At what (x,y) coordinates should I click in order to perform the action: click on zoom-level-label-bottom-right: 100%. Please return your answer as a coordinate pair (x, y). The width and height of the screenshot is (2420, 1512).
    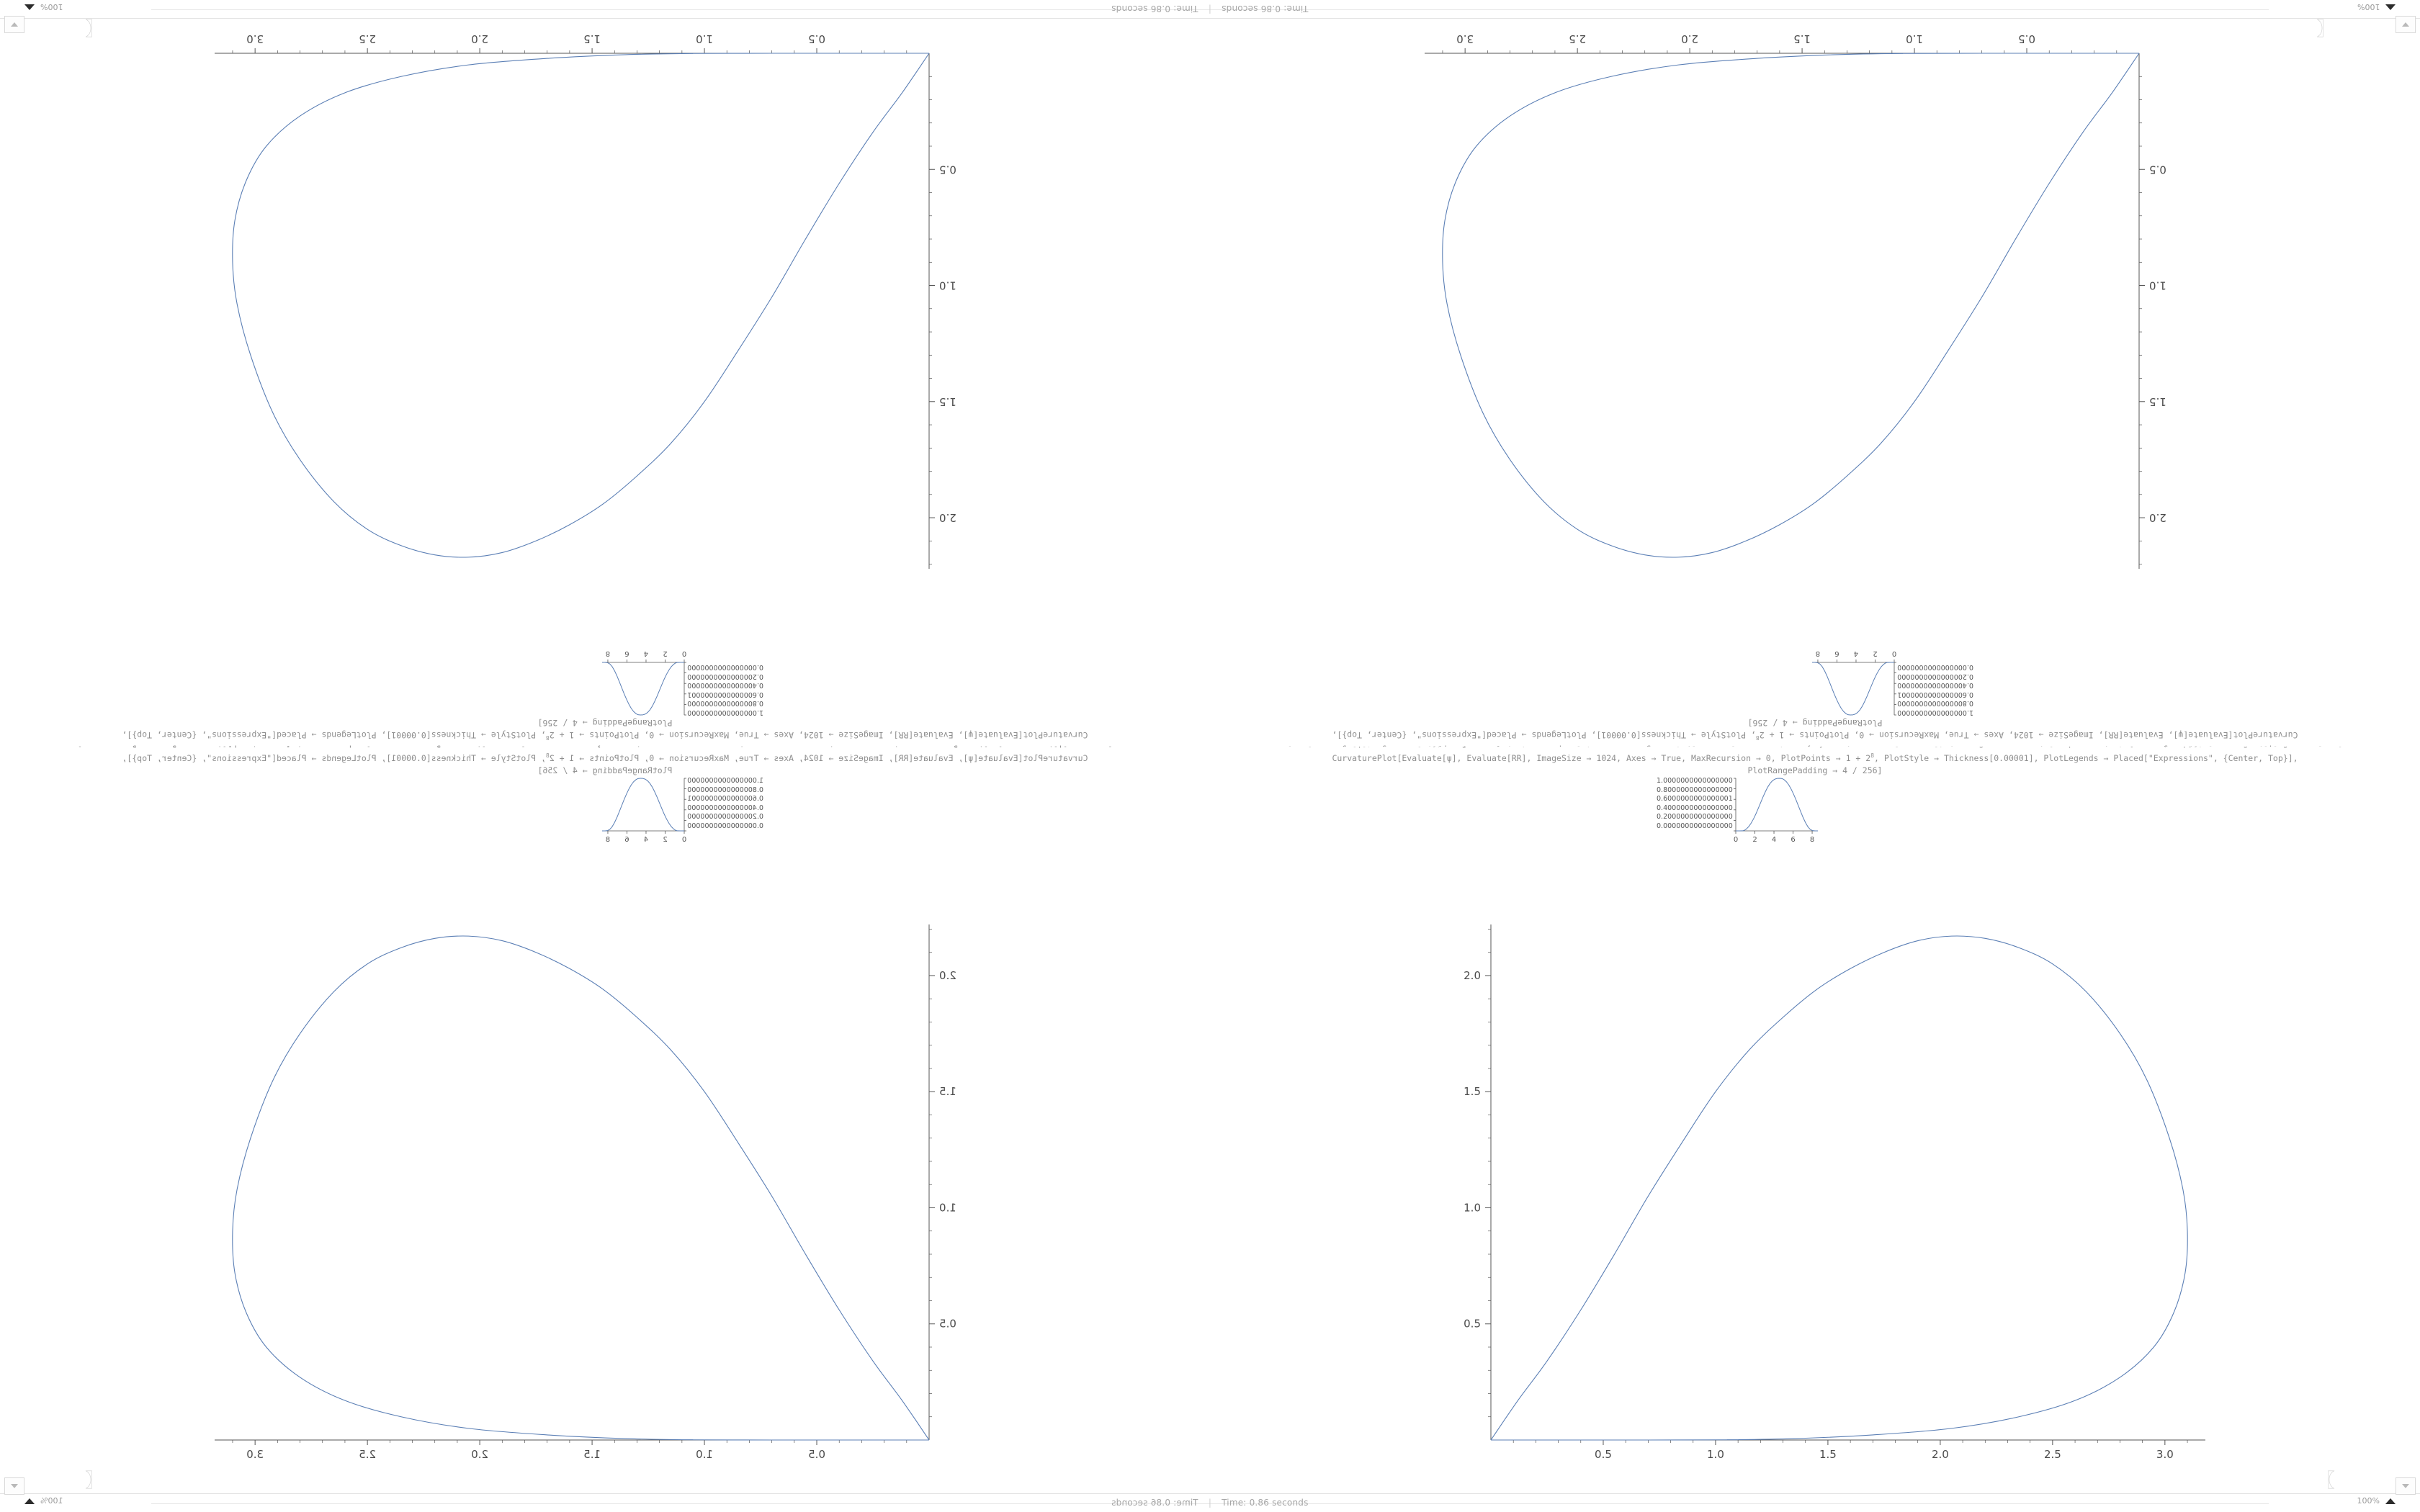
    Looking at the image, I should click on (2368, 1501).